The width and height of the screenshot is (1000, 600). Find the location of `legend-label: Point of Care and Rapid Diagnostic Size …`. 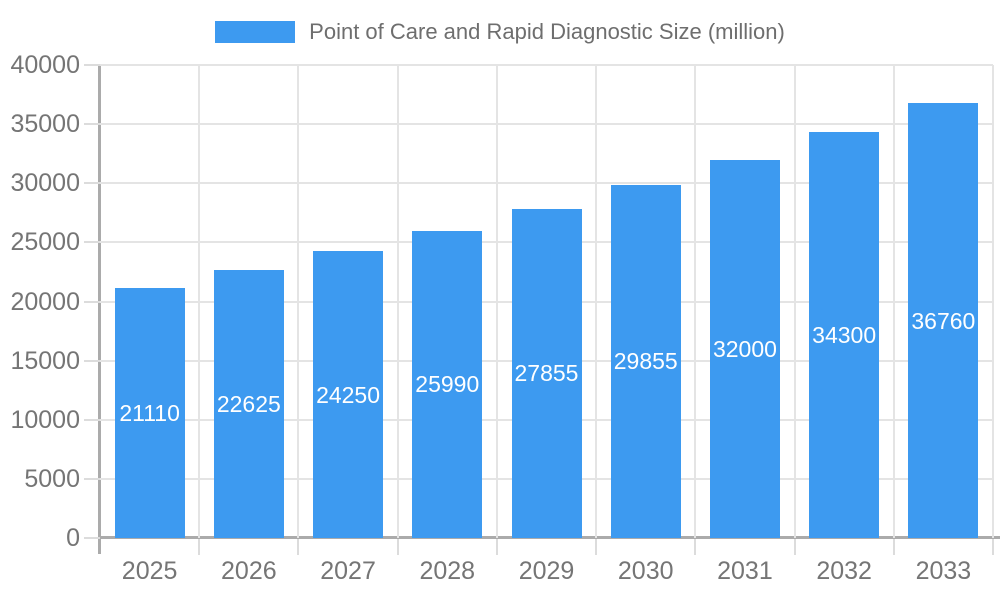

legend-label: Point of Care and Rapid Diagnostic Size … is located at coordinates (547, 31).